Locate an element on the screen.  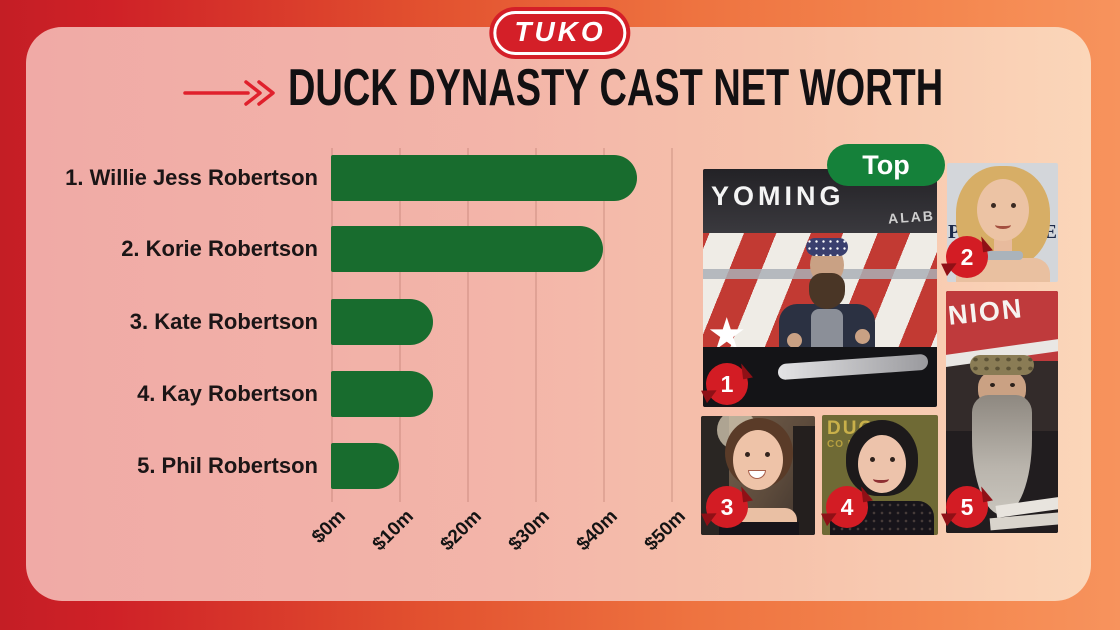
bar-label-korie: 2. Korie Robertson is located at coordinates (219, 248).